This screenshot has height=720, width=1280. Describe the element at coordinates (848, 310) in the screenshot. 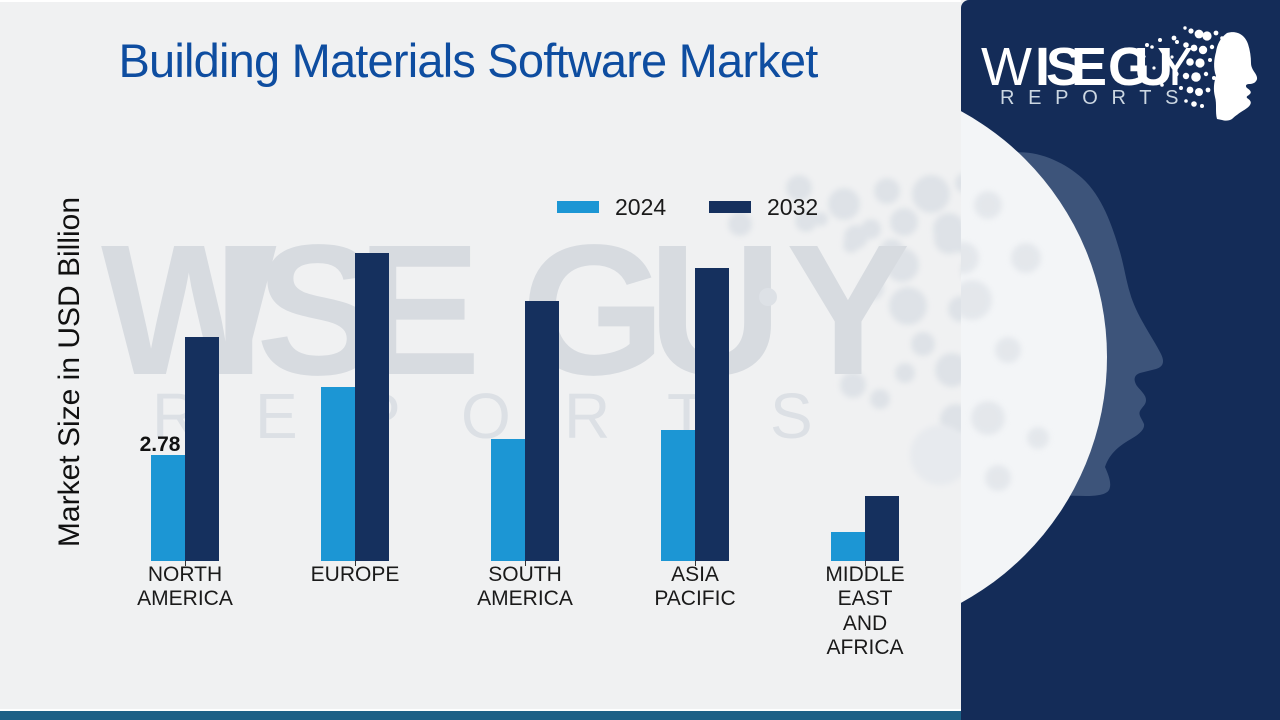

I see `svg-text: Y` at that location.